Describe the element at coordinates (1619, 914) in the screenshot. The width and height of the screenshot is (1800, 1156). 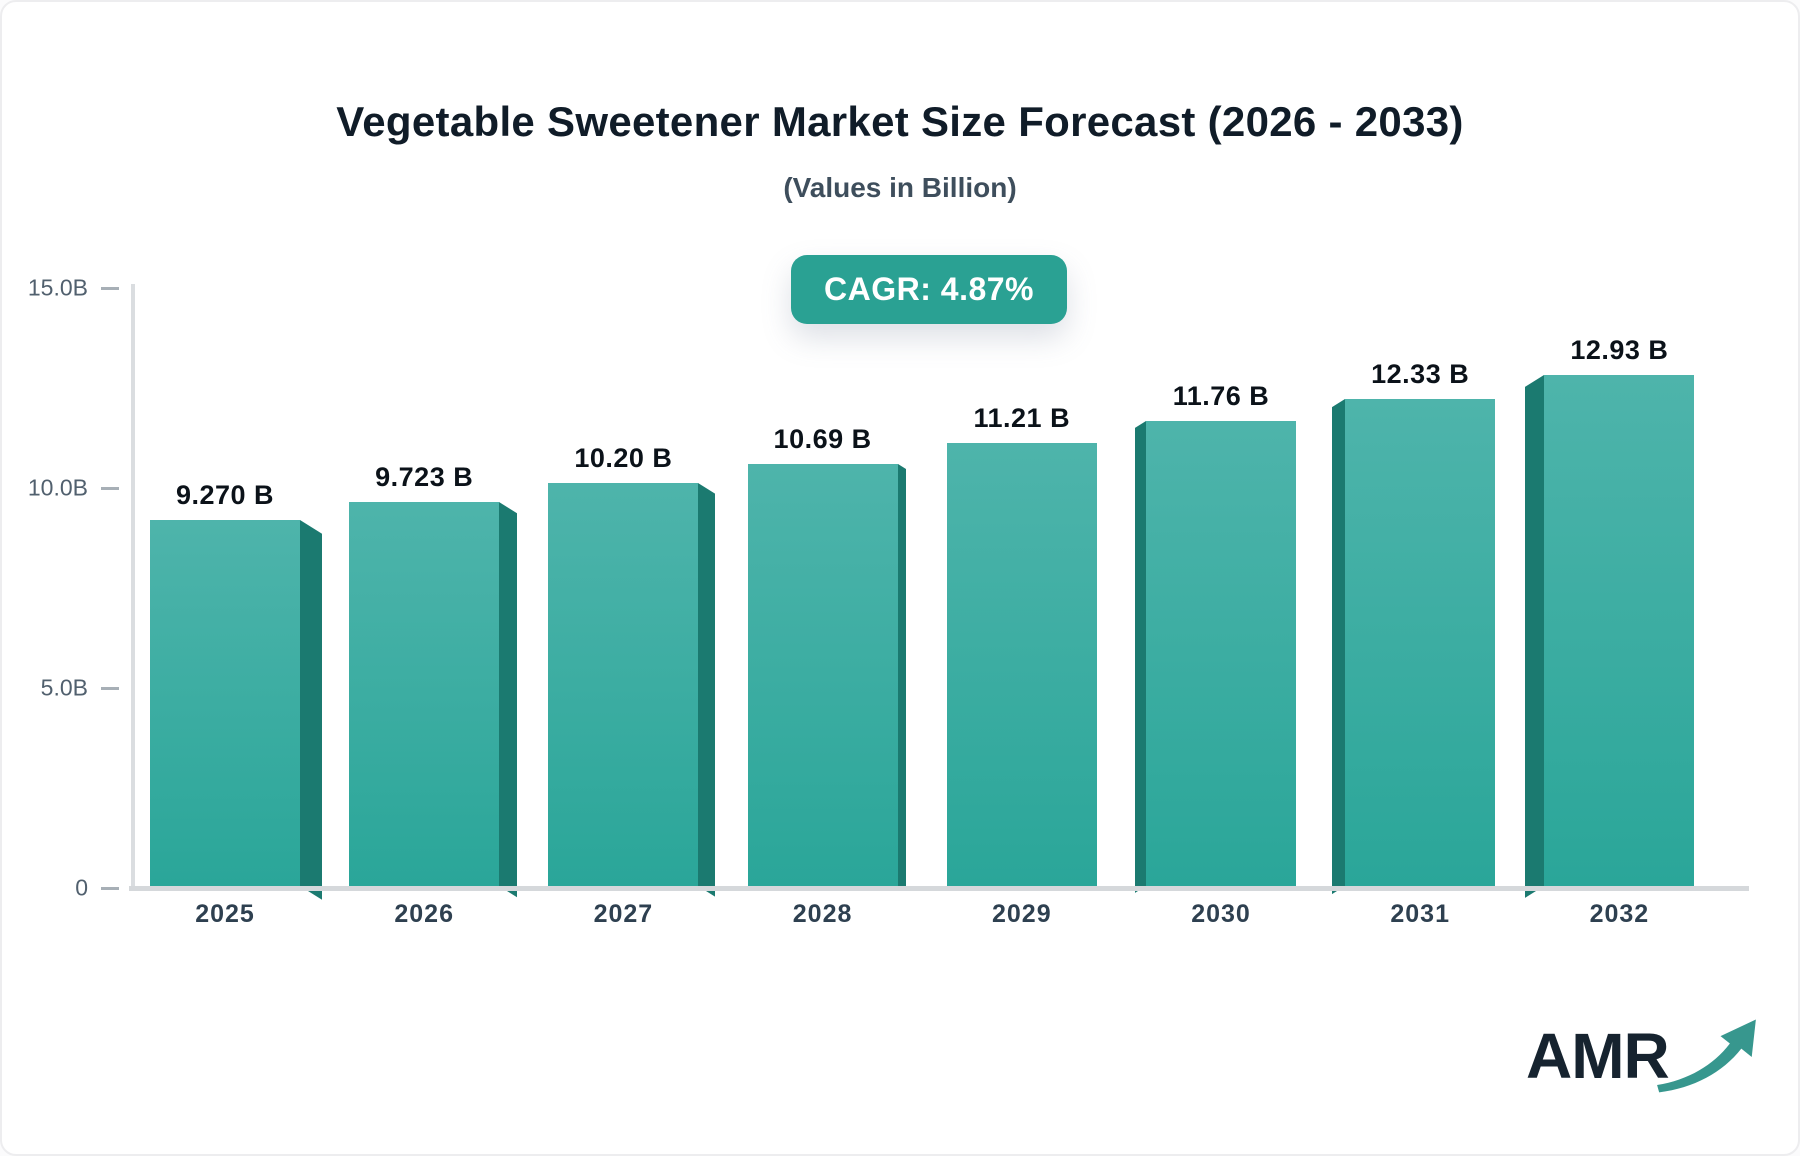
I see `x-axis-label-2032: 2032` at that location.